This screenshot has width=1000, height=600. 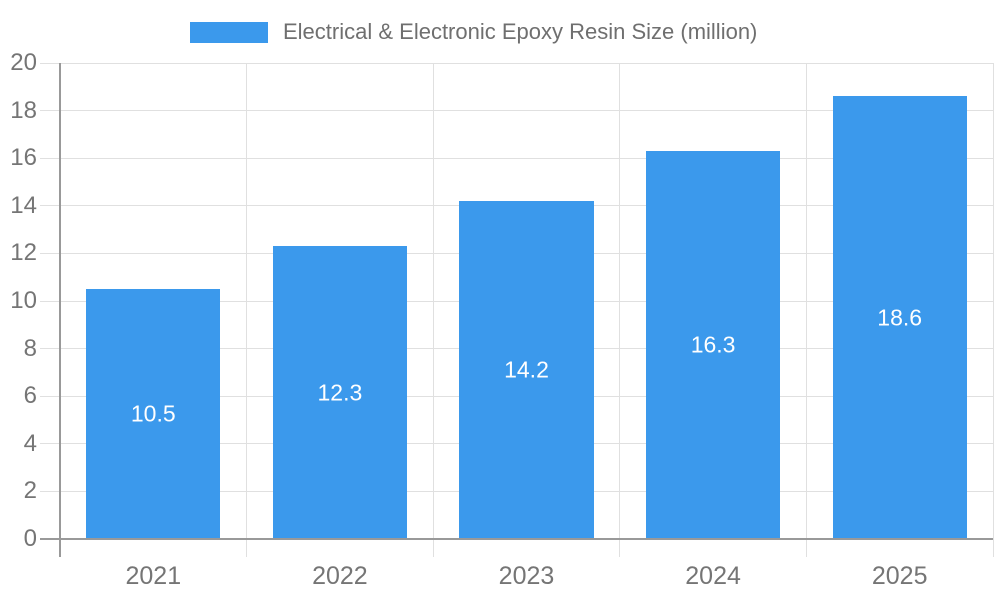 What do you see at coordinates (23, 62) in the screenshot?
I see `y-tick-label-20: 20` at bounding box center [23, 62].